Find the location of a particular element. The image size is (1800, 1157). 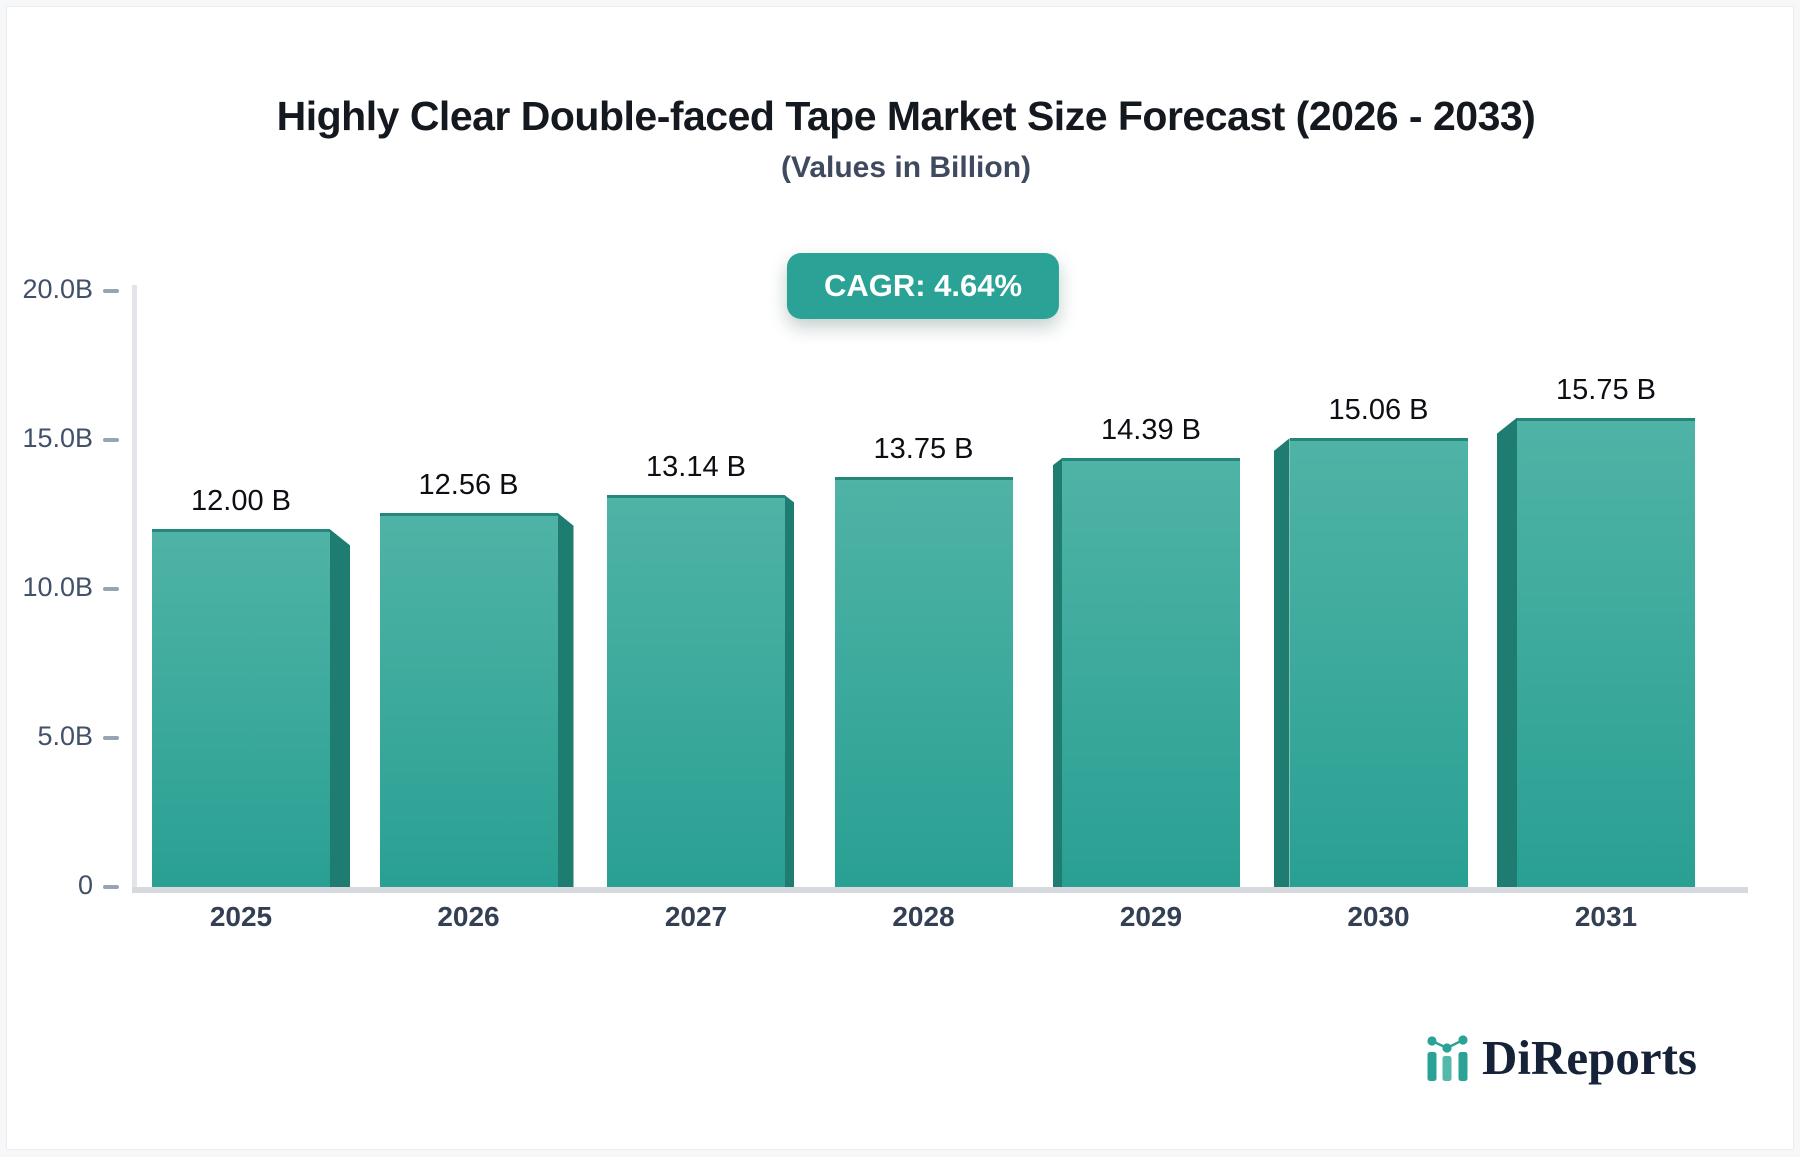

chart-subtitle: (Values in Billion) is located at coordinates (906, 167).